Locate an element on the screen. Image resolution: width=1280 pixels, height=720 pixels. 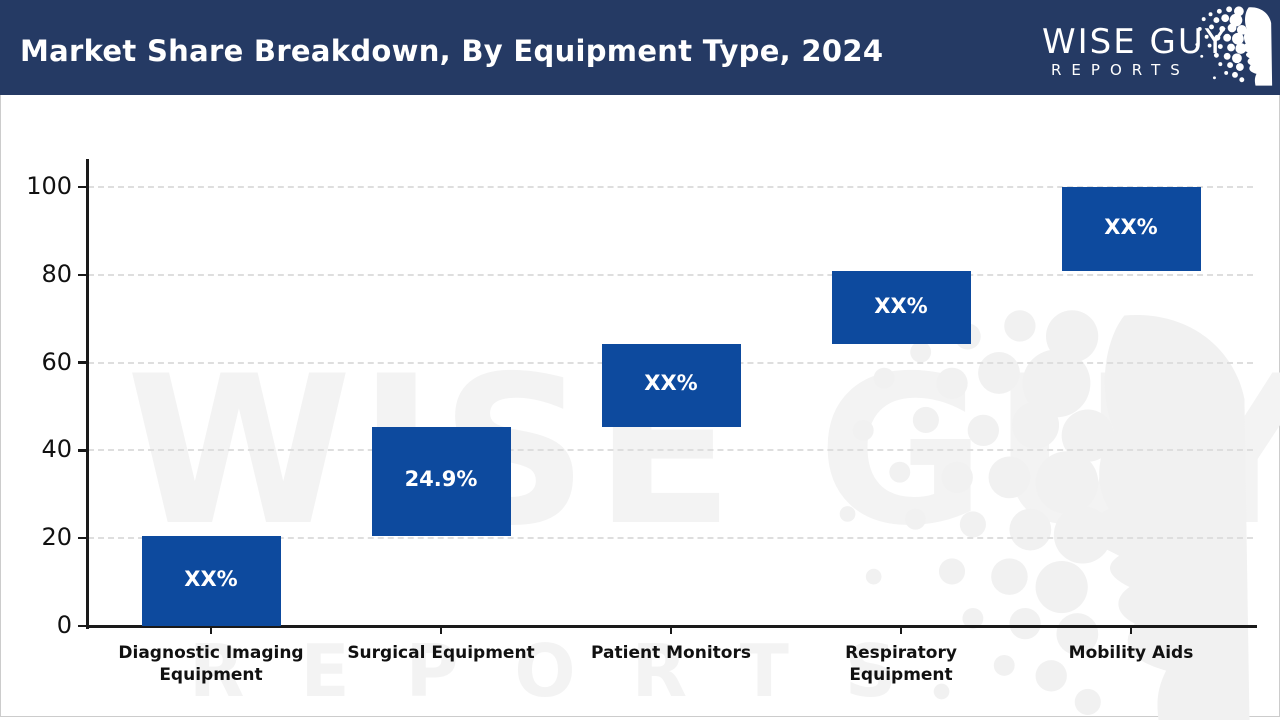
y-tick-label: 60 is located at coordinates (56, 361).